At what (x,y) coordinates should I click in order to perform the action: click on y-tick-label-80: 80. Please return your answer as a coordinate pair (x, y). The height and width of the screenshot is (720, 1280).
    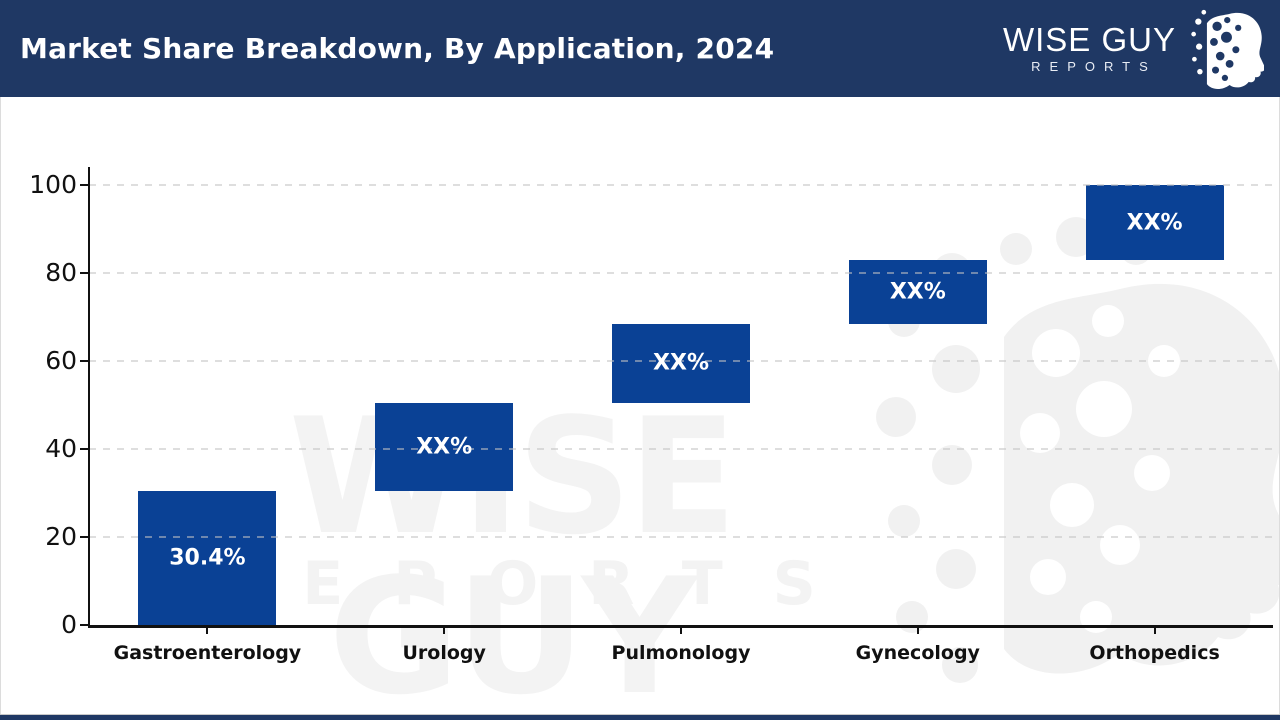
    Looking at the image, I should click on (61, 272).